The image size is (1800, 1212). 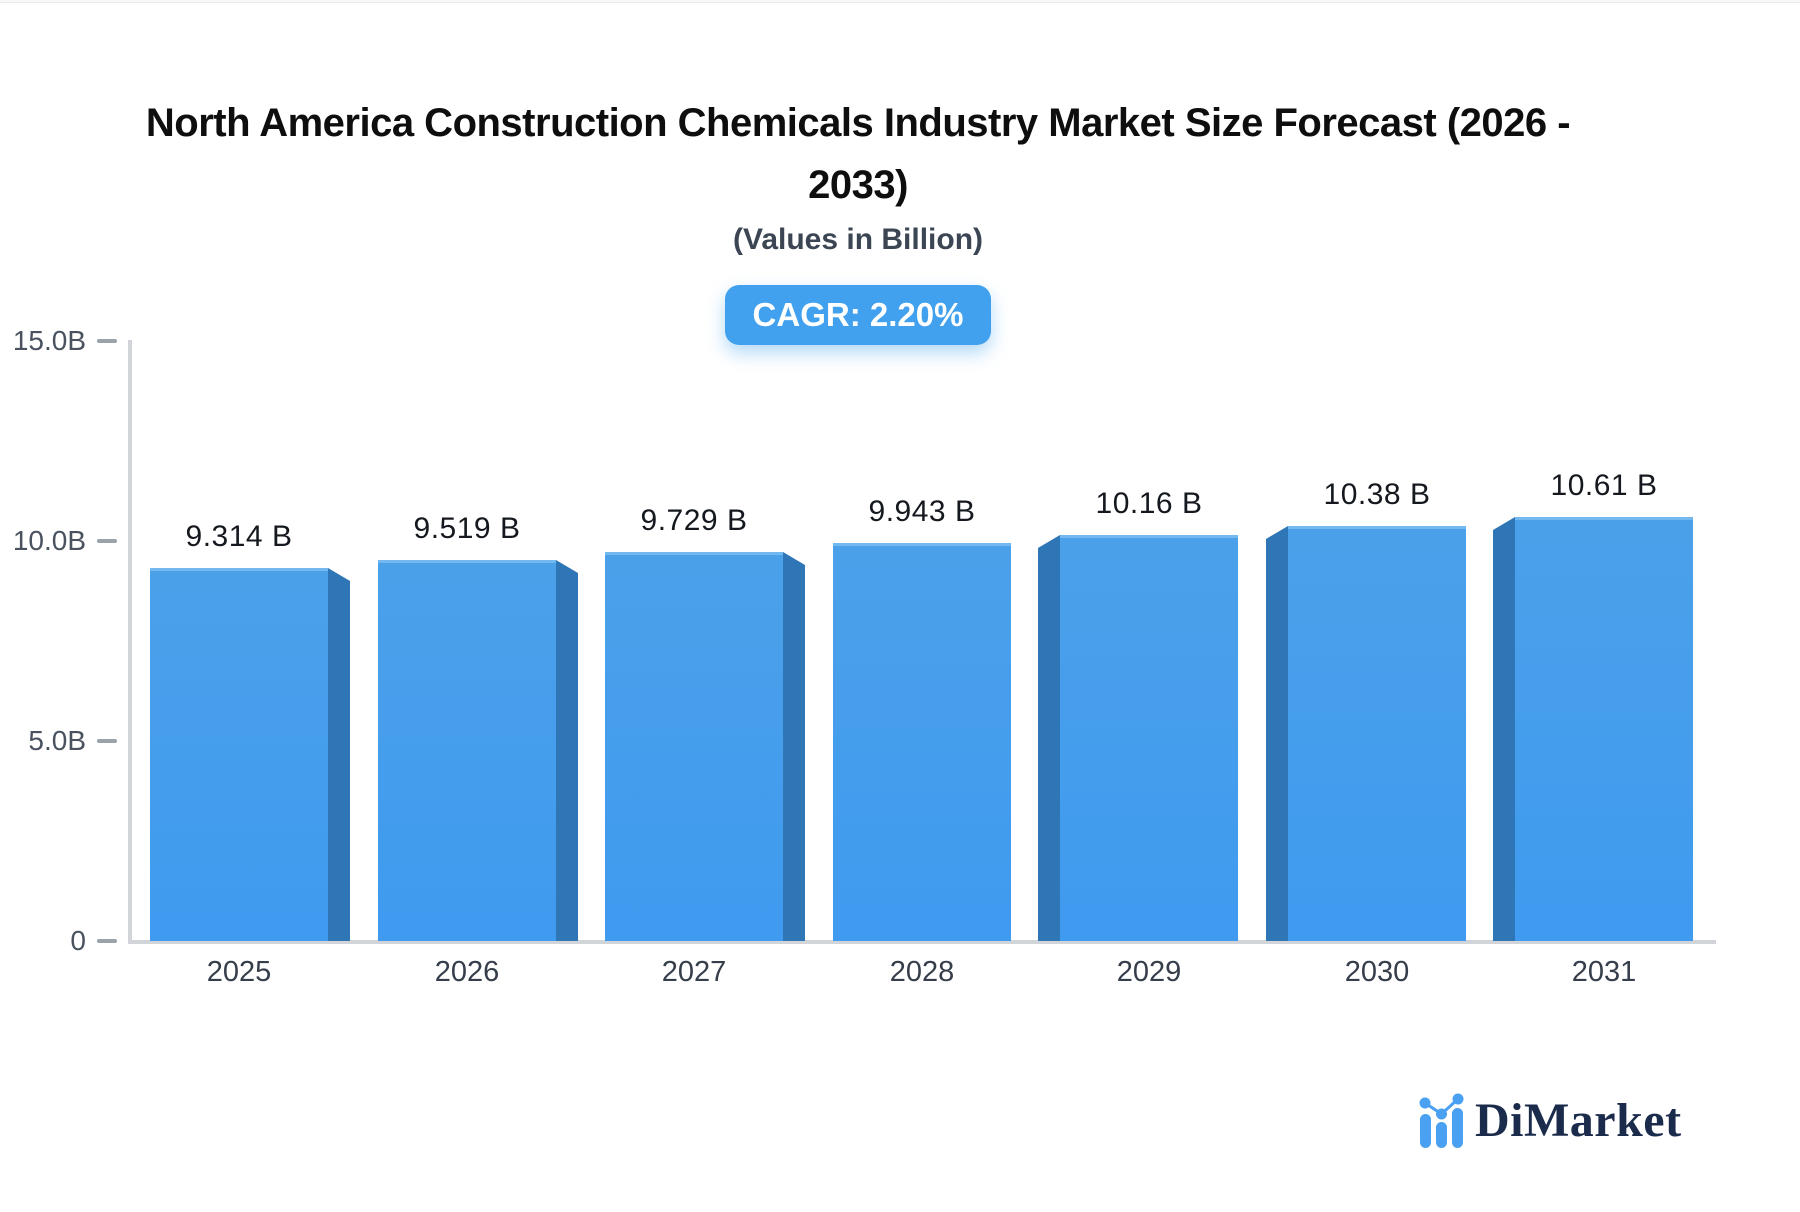 I want to click on bar-value-label-2031: 10.61 B, so click(x=1604, y=485).